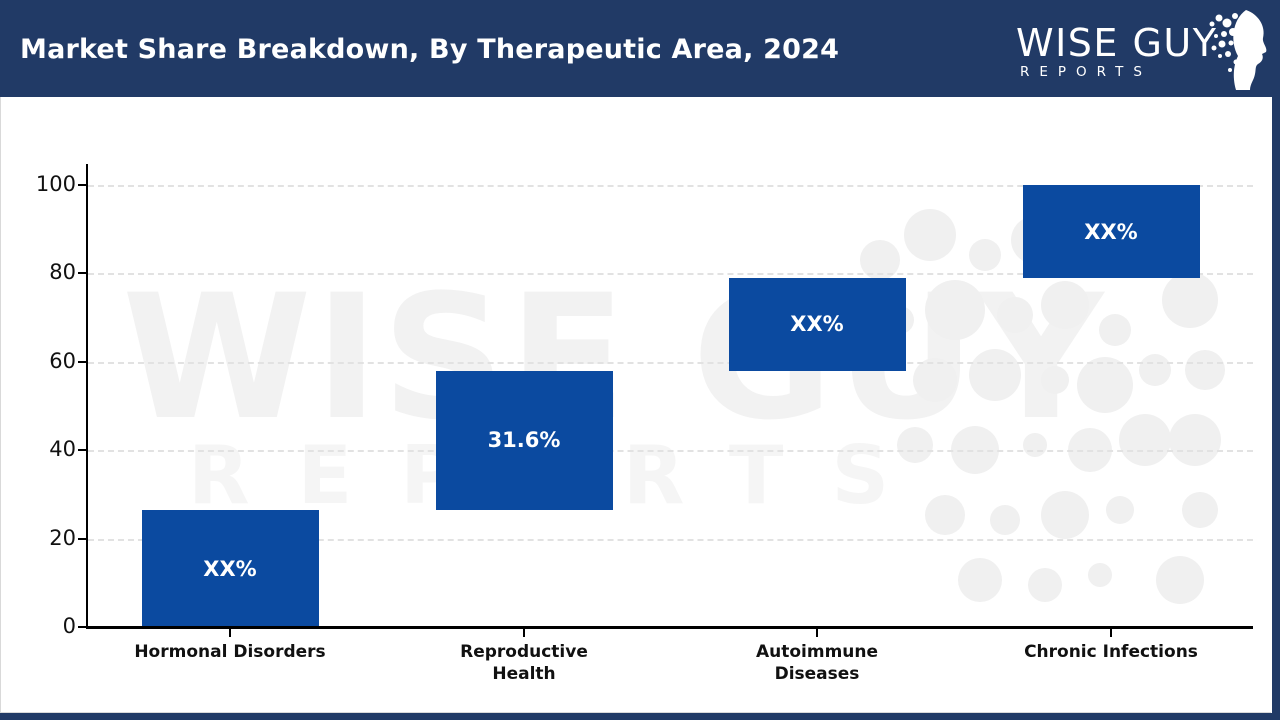 This screenshot has width=1280, height=720. I want to click on x-axis-category-label: Reproductive Health, so click(524, 663).